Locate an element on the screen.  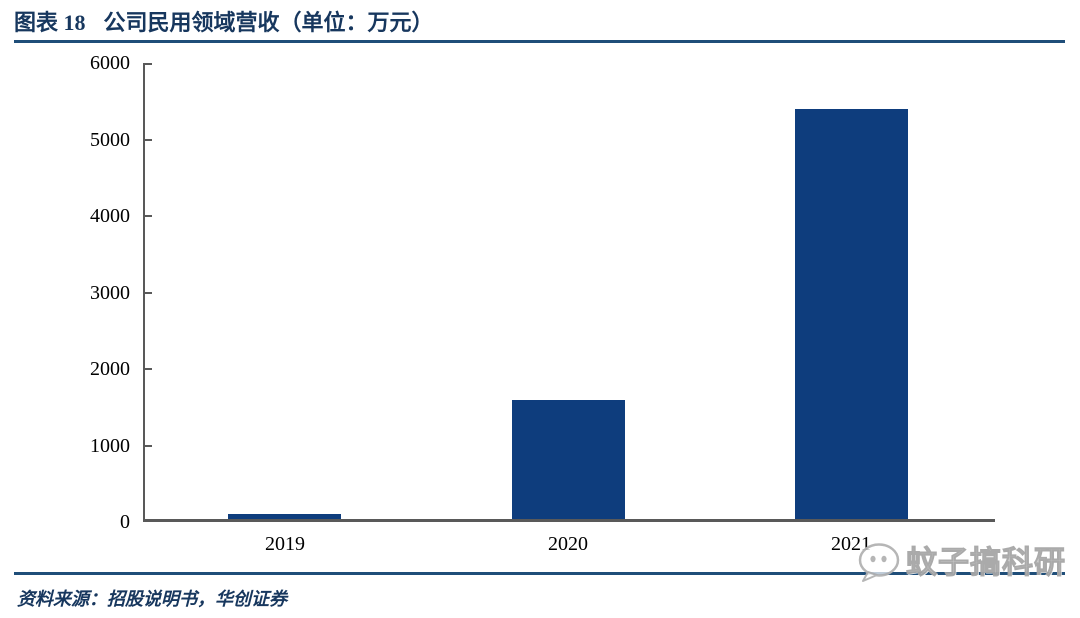
y-axis-line is located at coordinates (144, 292).